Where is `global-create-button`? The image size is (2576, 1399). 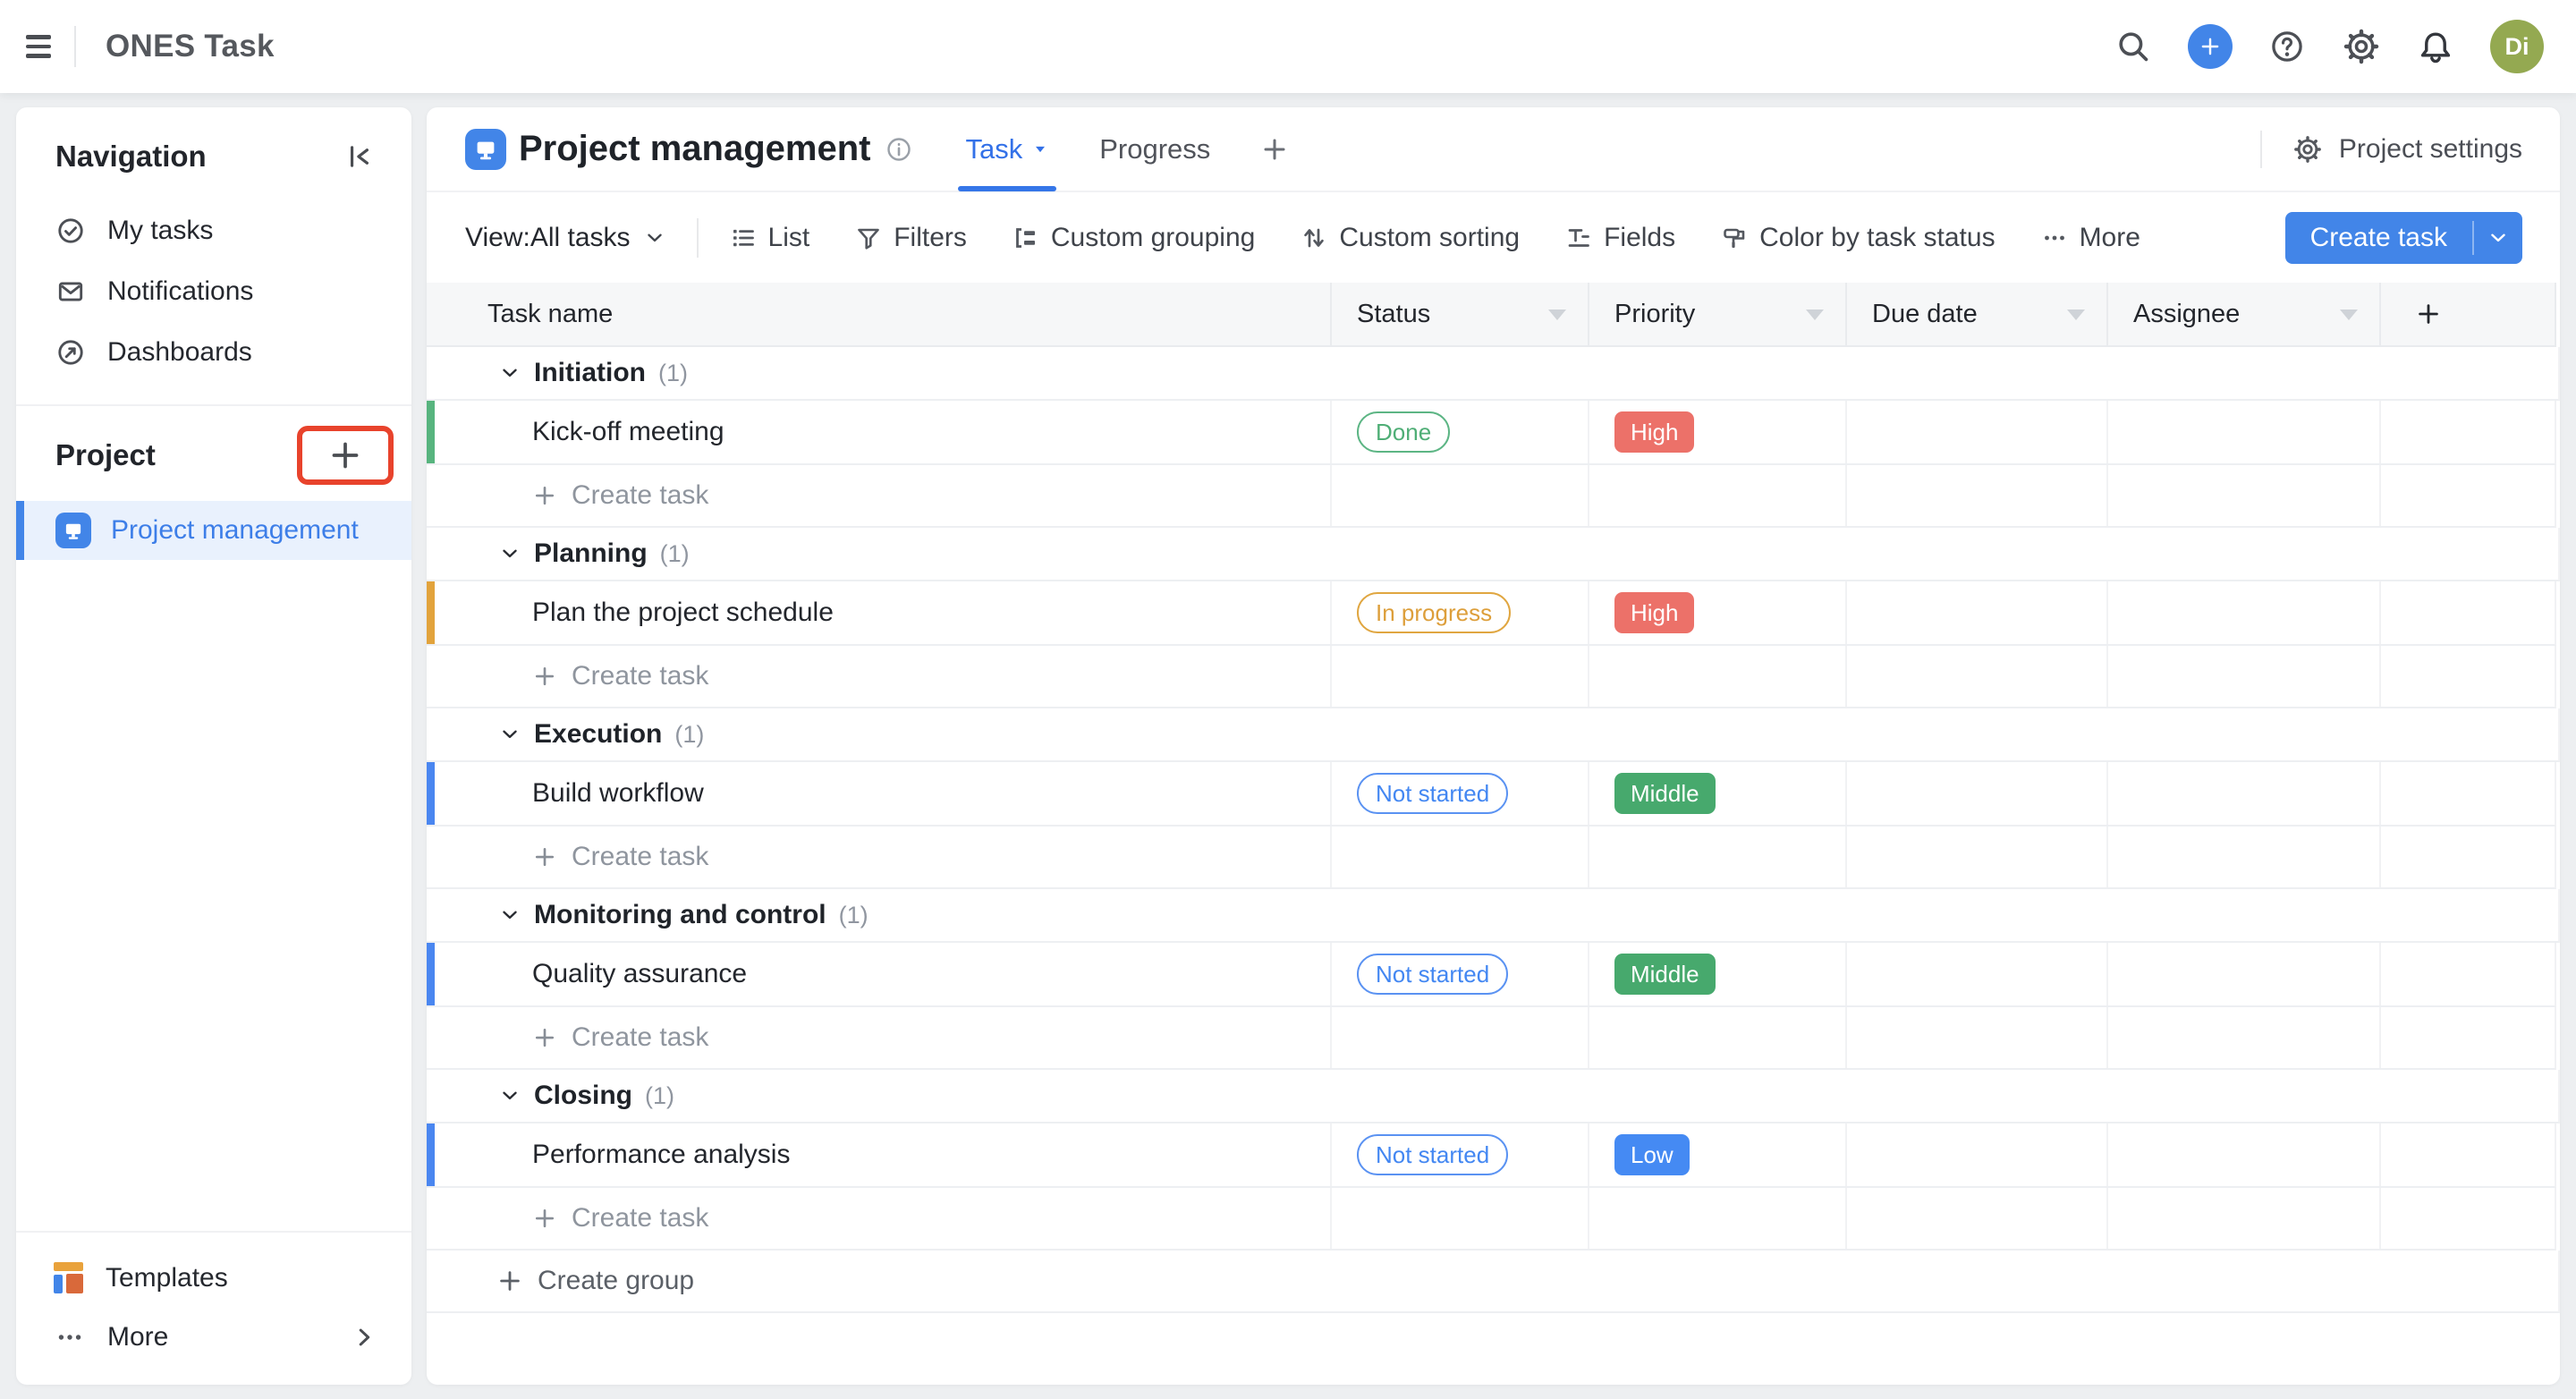
global-create-button is located at coordinates (2210, 46).